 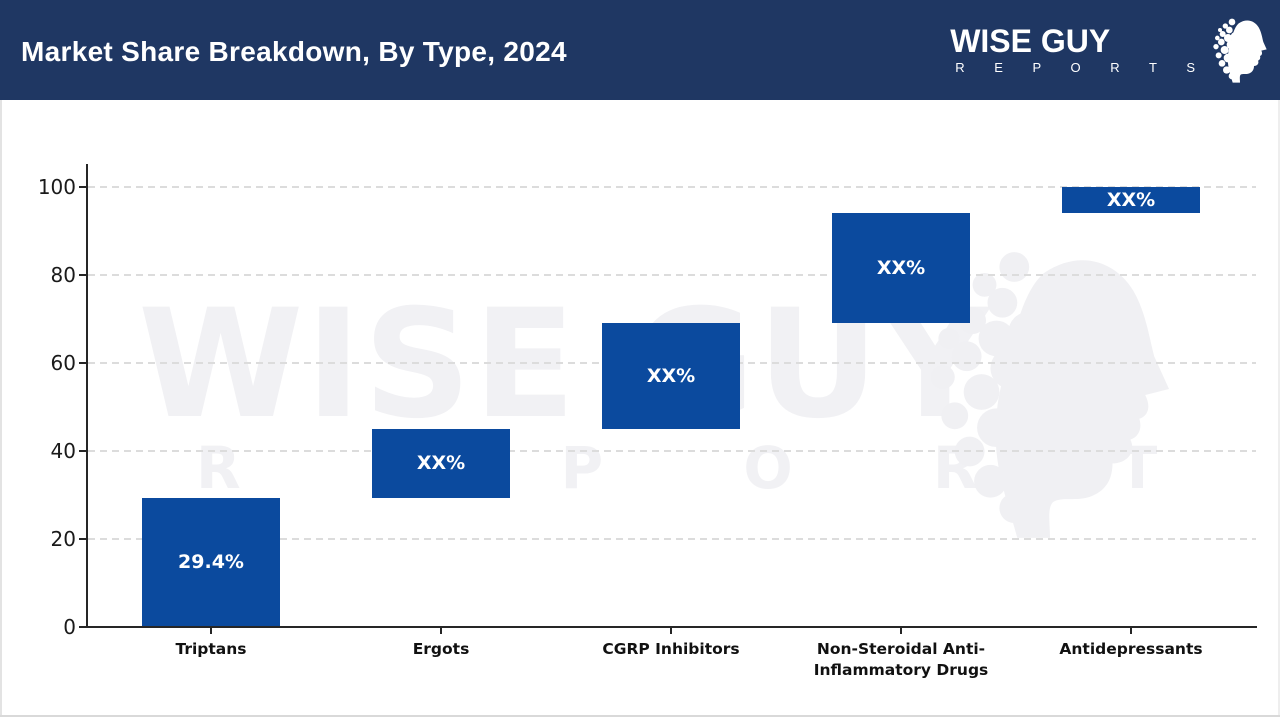 I want to click on bar-3: XX%, so click(x=671, y=376).